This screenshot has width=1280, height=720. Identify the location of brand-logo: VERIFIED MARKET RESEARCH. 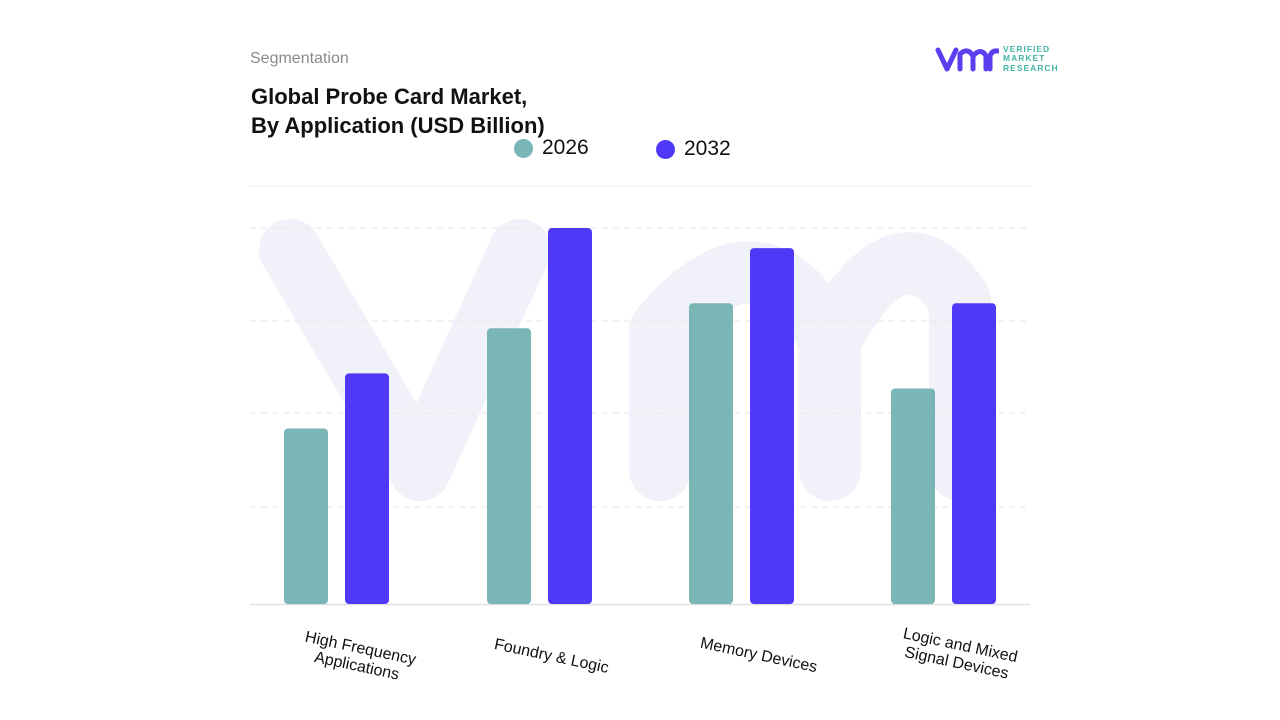
(997, 59).